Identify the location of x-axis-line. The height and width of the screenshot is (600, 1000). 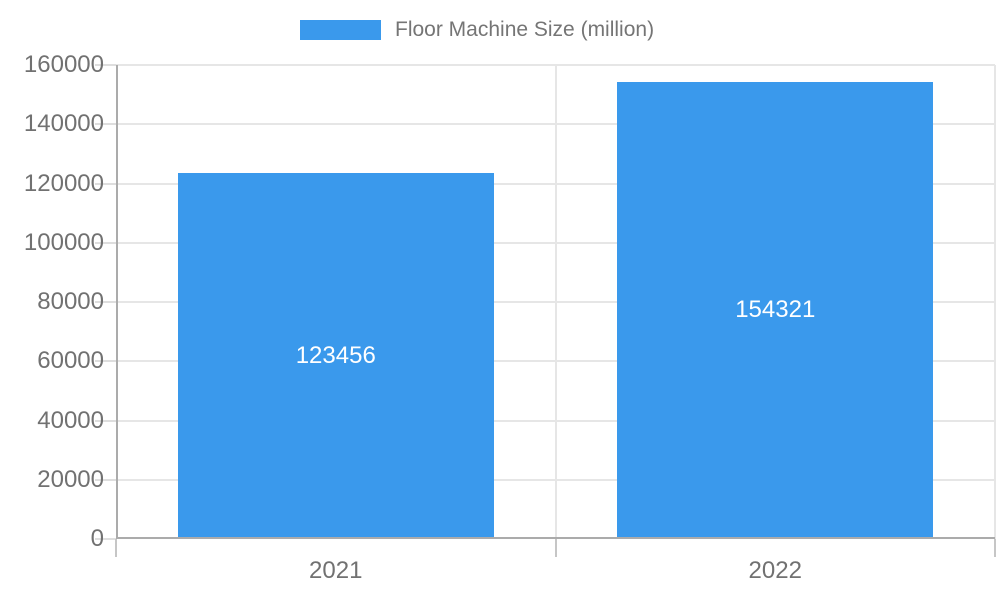
(555, 538).